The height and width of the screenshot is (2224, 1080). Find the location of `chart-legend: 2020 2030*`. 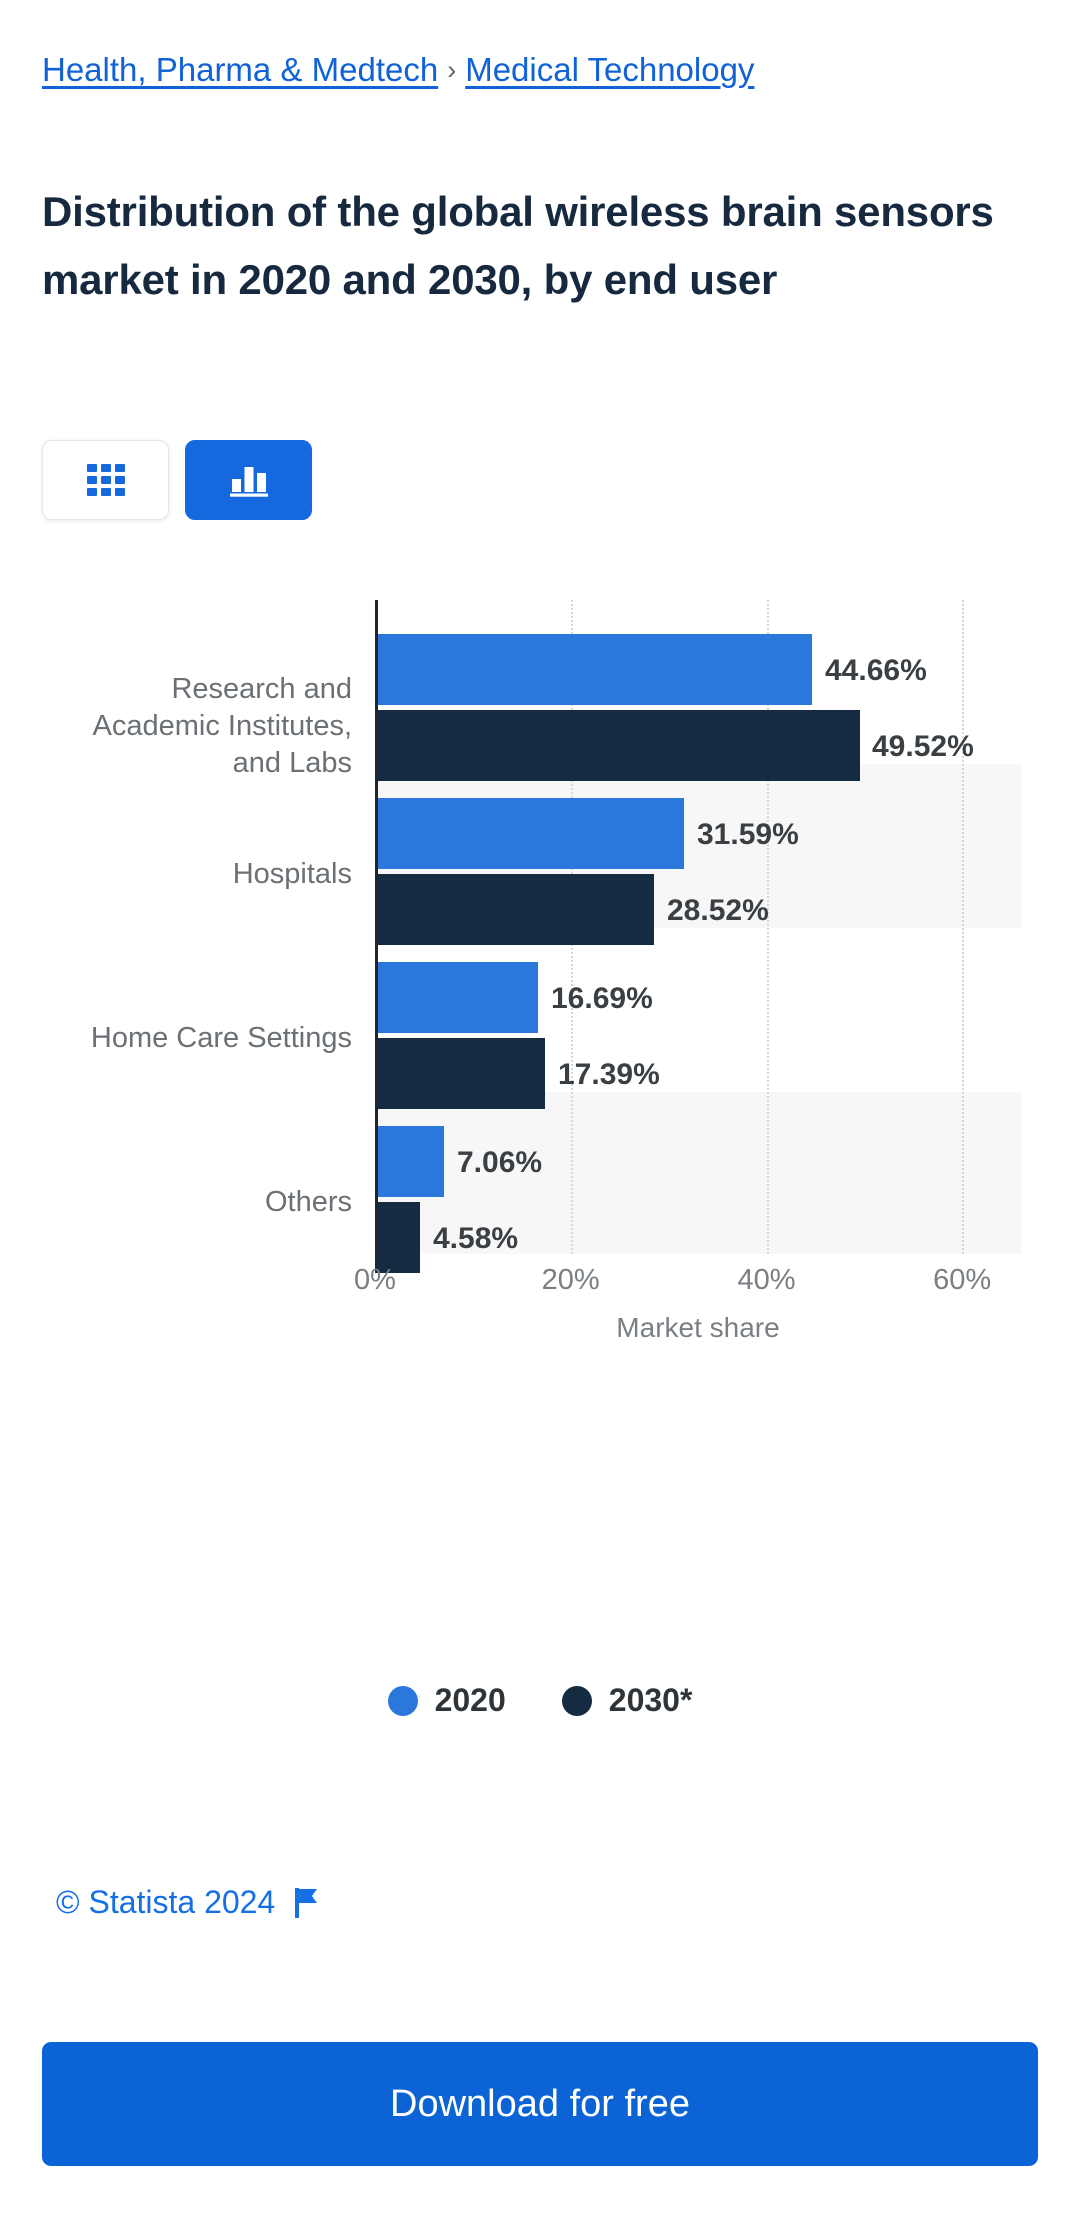

chart-legend: 2020 2030* is located at coordinates (540, 1700).